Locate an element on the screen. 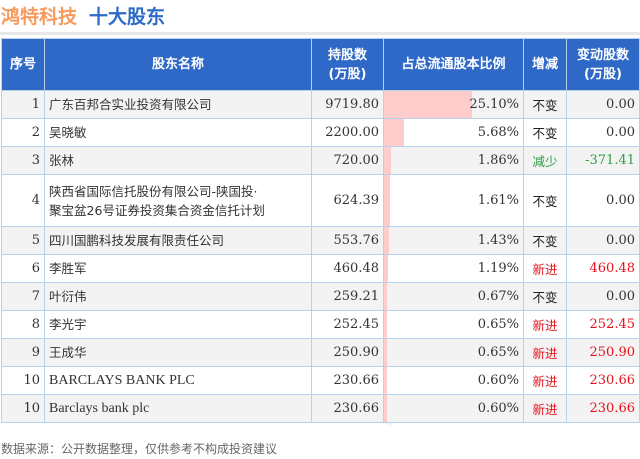 This screenshot has height=459, width=640. shareholder-name: 广东百邦合实业投资有限公司 is located at coordinates (178, 104).